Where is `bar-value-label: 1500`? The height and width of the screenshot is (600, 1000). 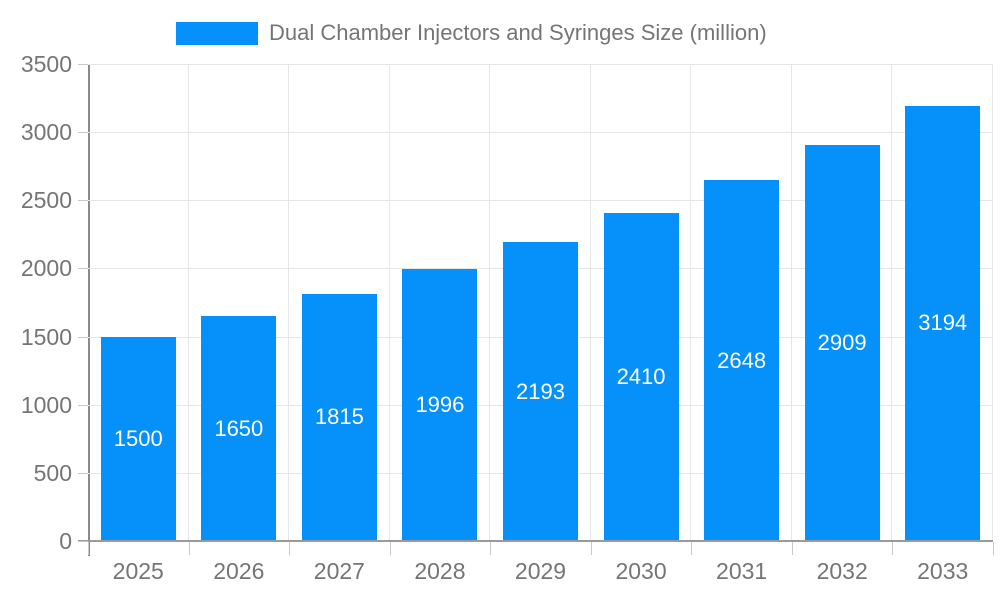 bar-value-label: 1500 is located at coordinates (138, 438).